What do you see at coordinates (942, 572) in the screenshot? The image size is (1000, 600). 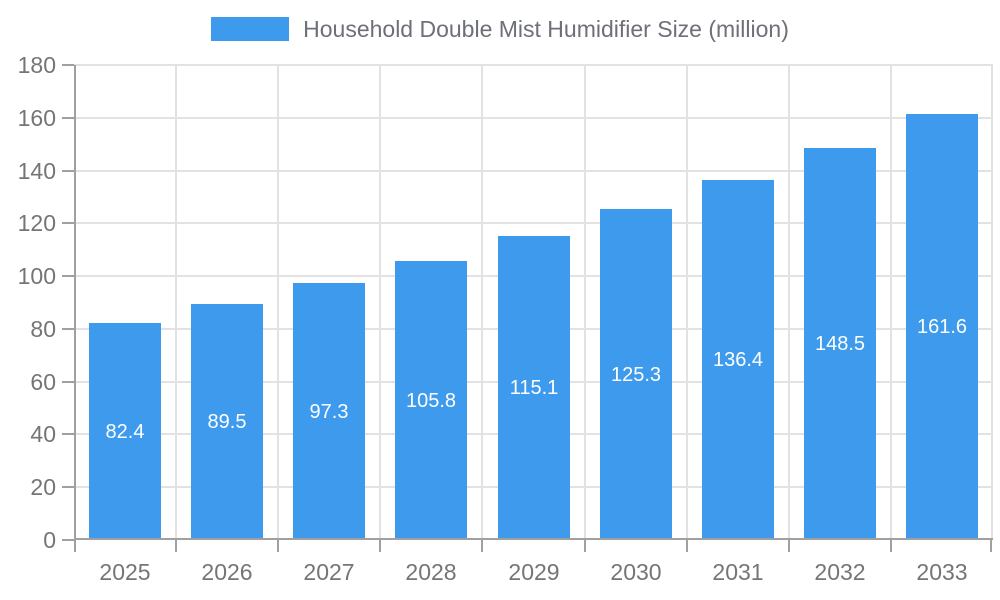 I see `x-tick-label: 2033` at bounding box center [942, 572].